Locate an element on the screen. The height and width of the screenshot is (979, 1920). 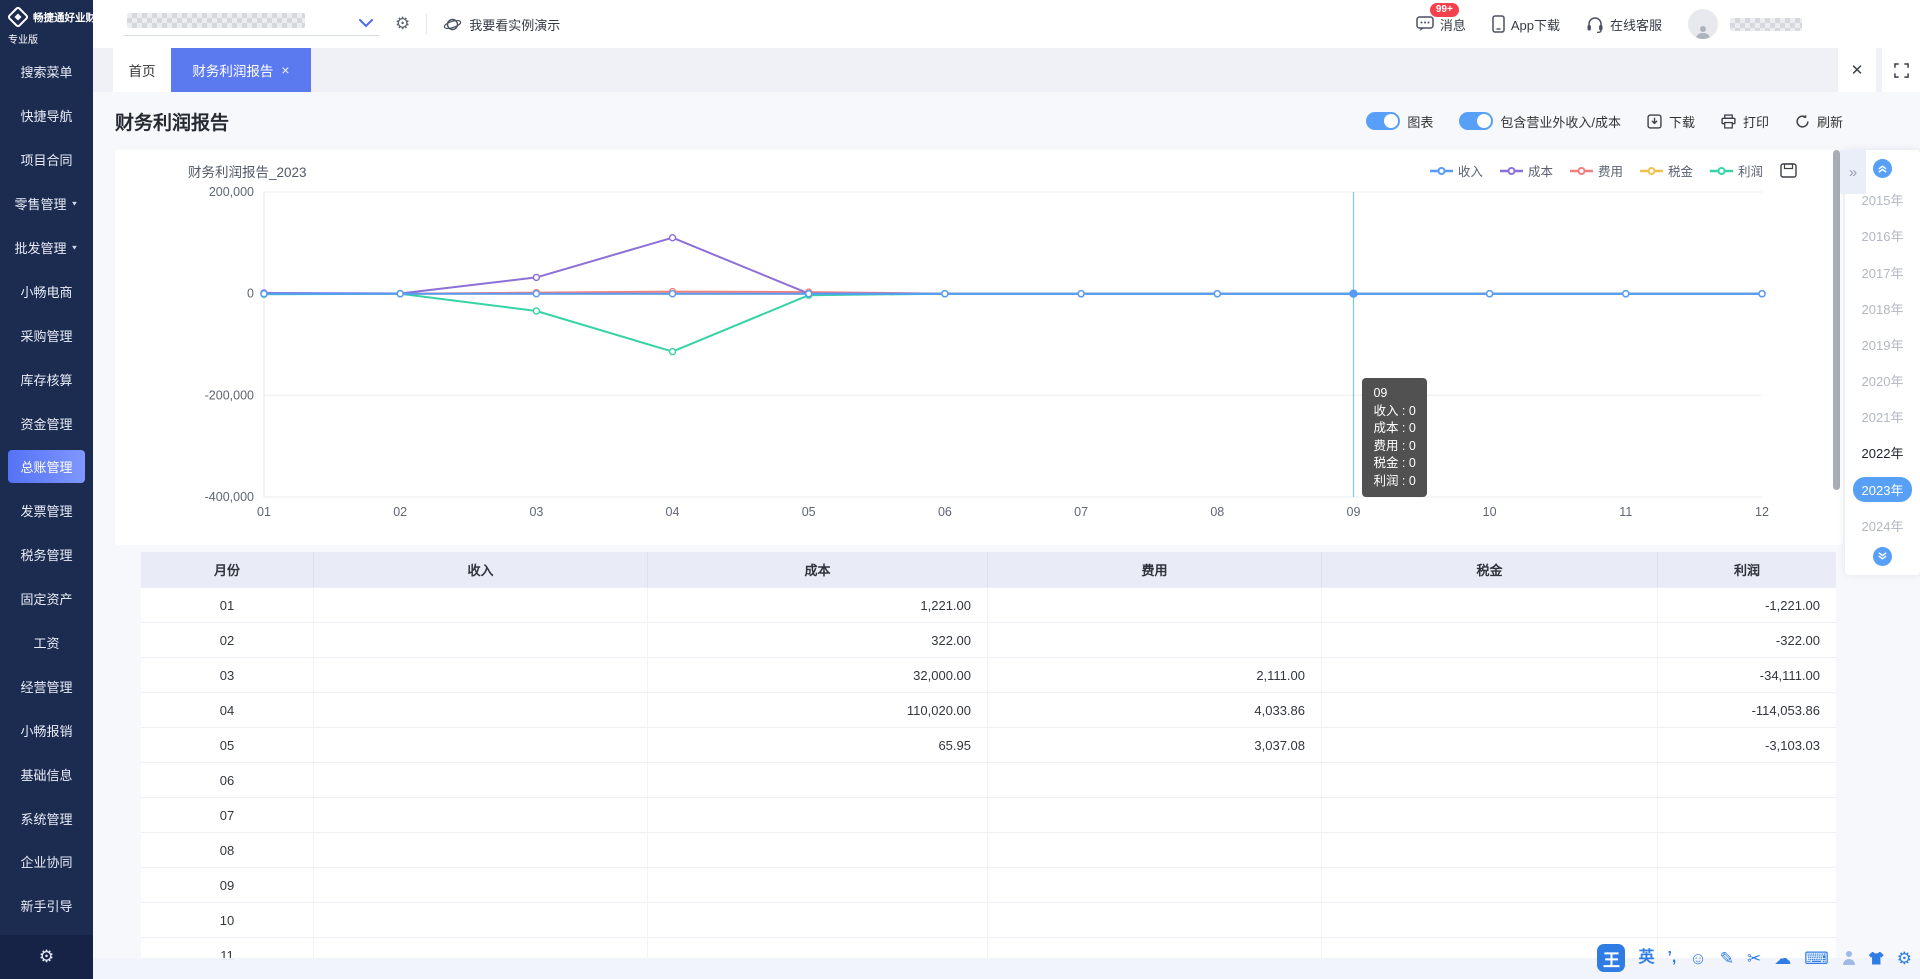
include-nonoperating-toggle: 包含营业外收入/成本 is located at coordinates (1540, 121).